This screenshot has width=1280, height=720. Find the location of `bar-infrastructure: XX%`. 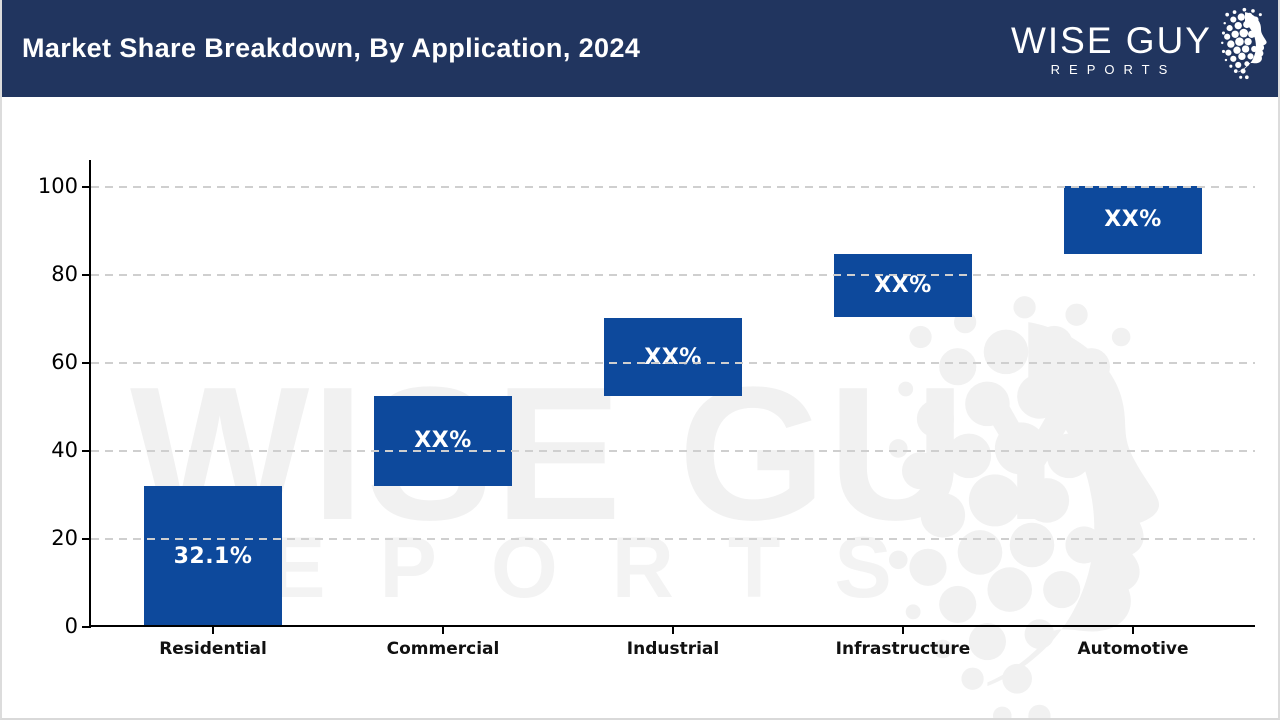

bar-infrastructure: XX% is located at coordinates (903, 286).